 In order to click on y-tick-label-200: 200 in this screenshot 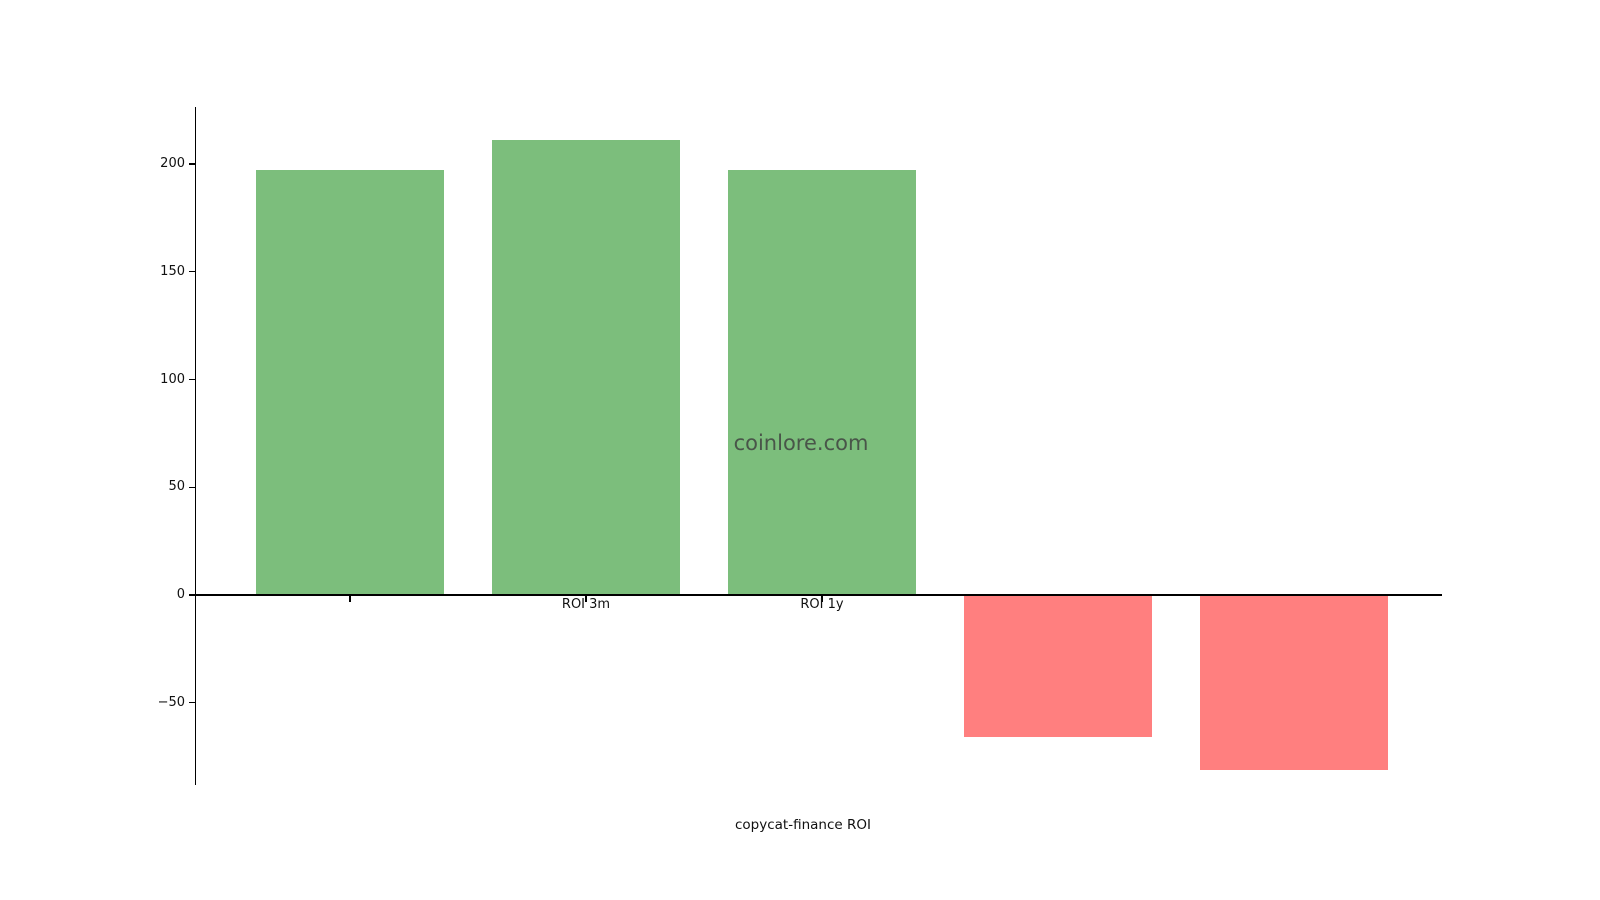, I will do `click(172, 163)`.